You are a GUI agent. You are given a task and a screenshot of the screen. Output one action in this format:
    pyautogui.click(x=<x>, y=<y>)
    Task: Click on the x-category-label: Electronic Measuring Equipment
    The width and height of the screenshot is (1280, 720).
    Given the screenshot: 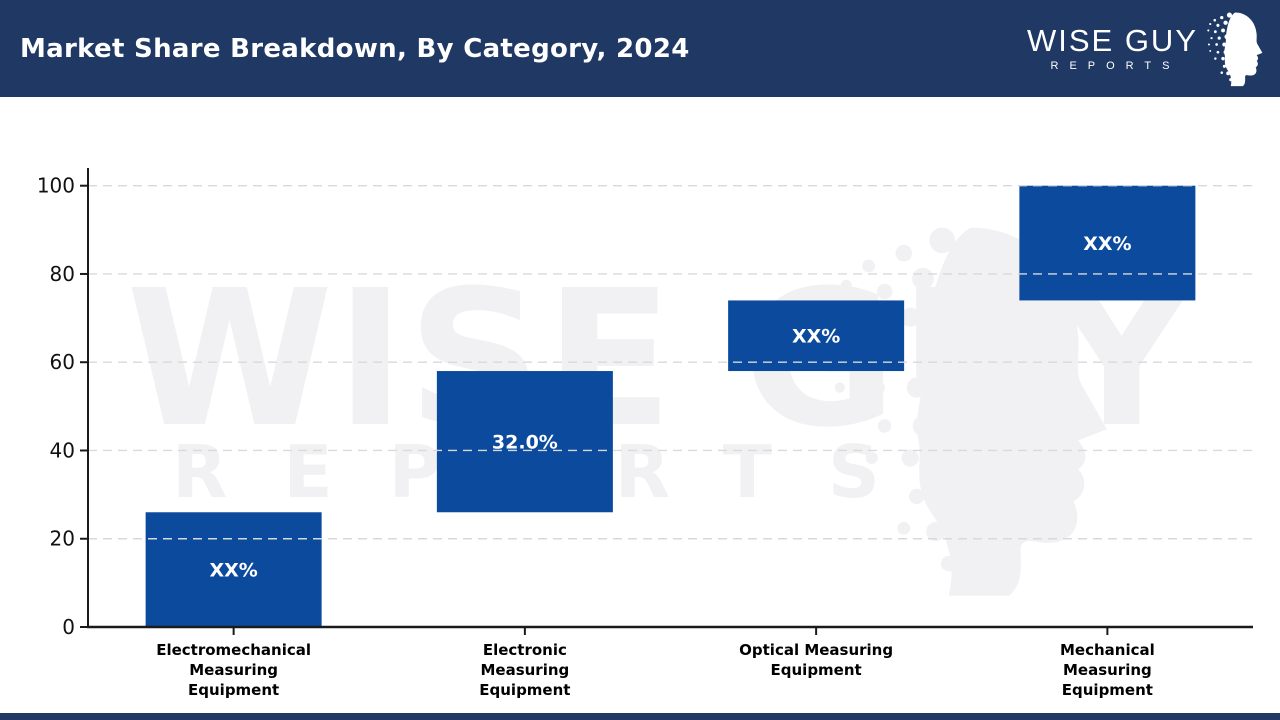 What is the action you would take?
    pyautogui.click(x=525, y=670)
    